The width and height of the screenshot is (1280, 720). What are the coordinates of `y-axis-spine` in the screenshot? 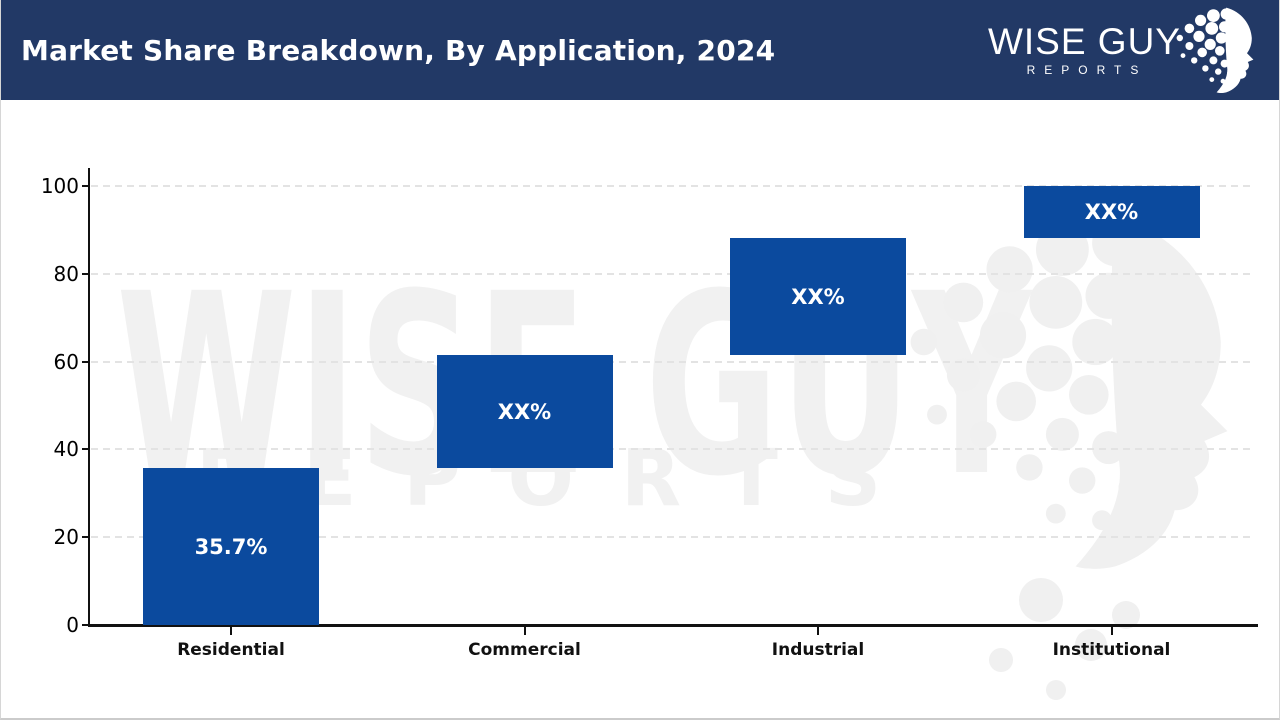 It's located at (89, 397).